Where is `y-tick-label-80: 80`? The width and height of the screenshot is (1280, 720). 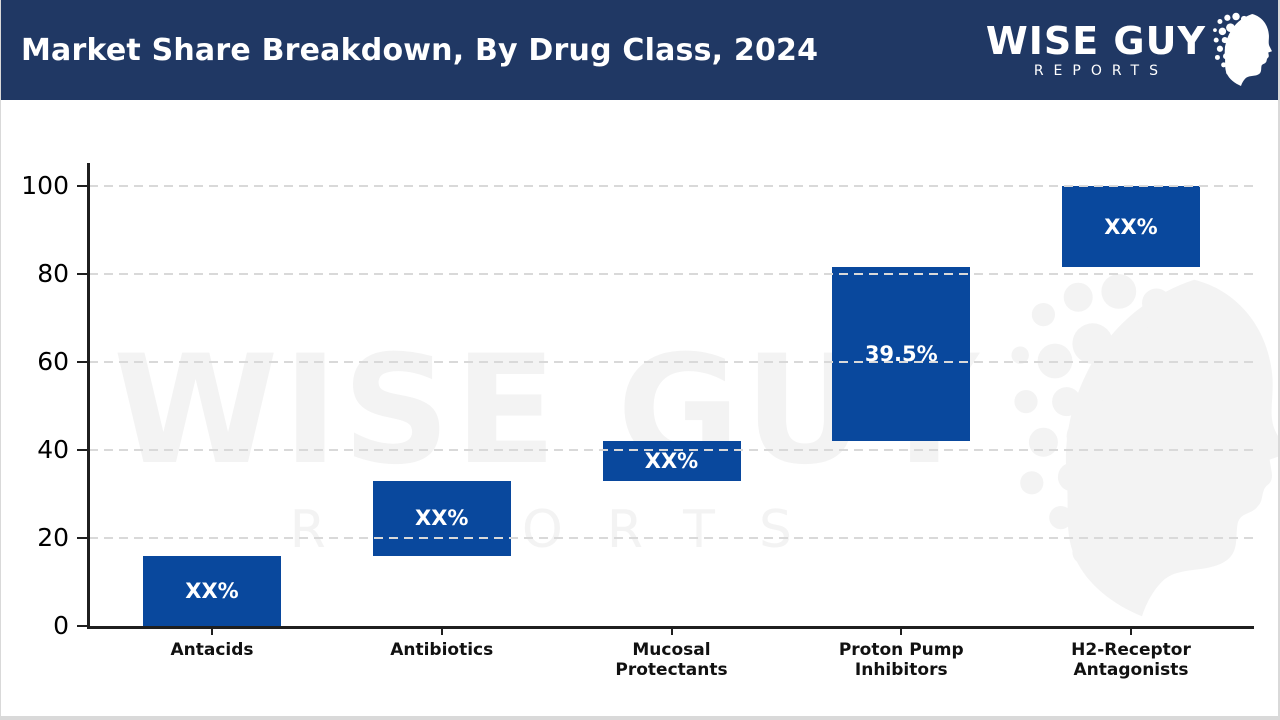
y-tick-label-80: 80 is located at coordinates (53, 273).